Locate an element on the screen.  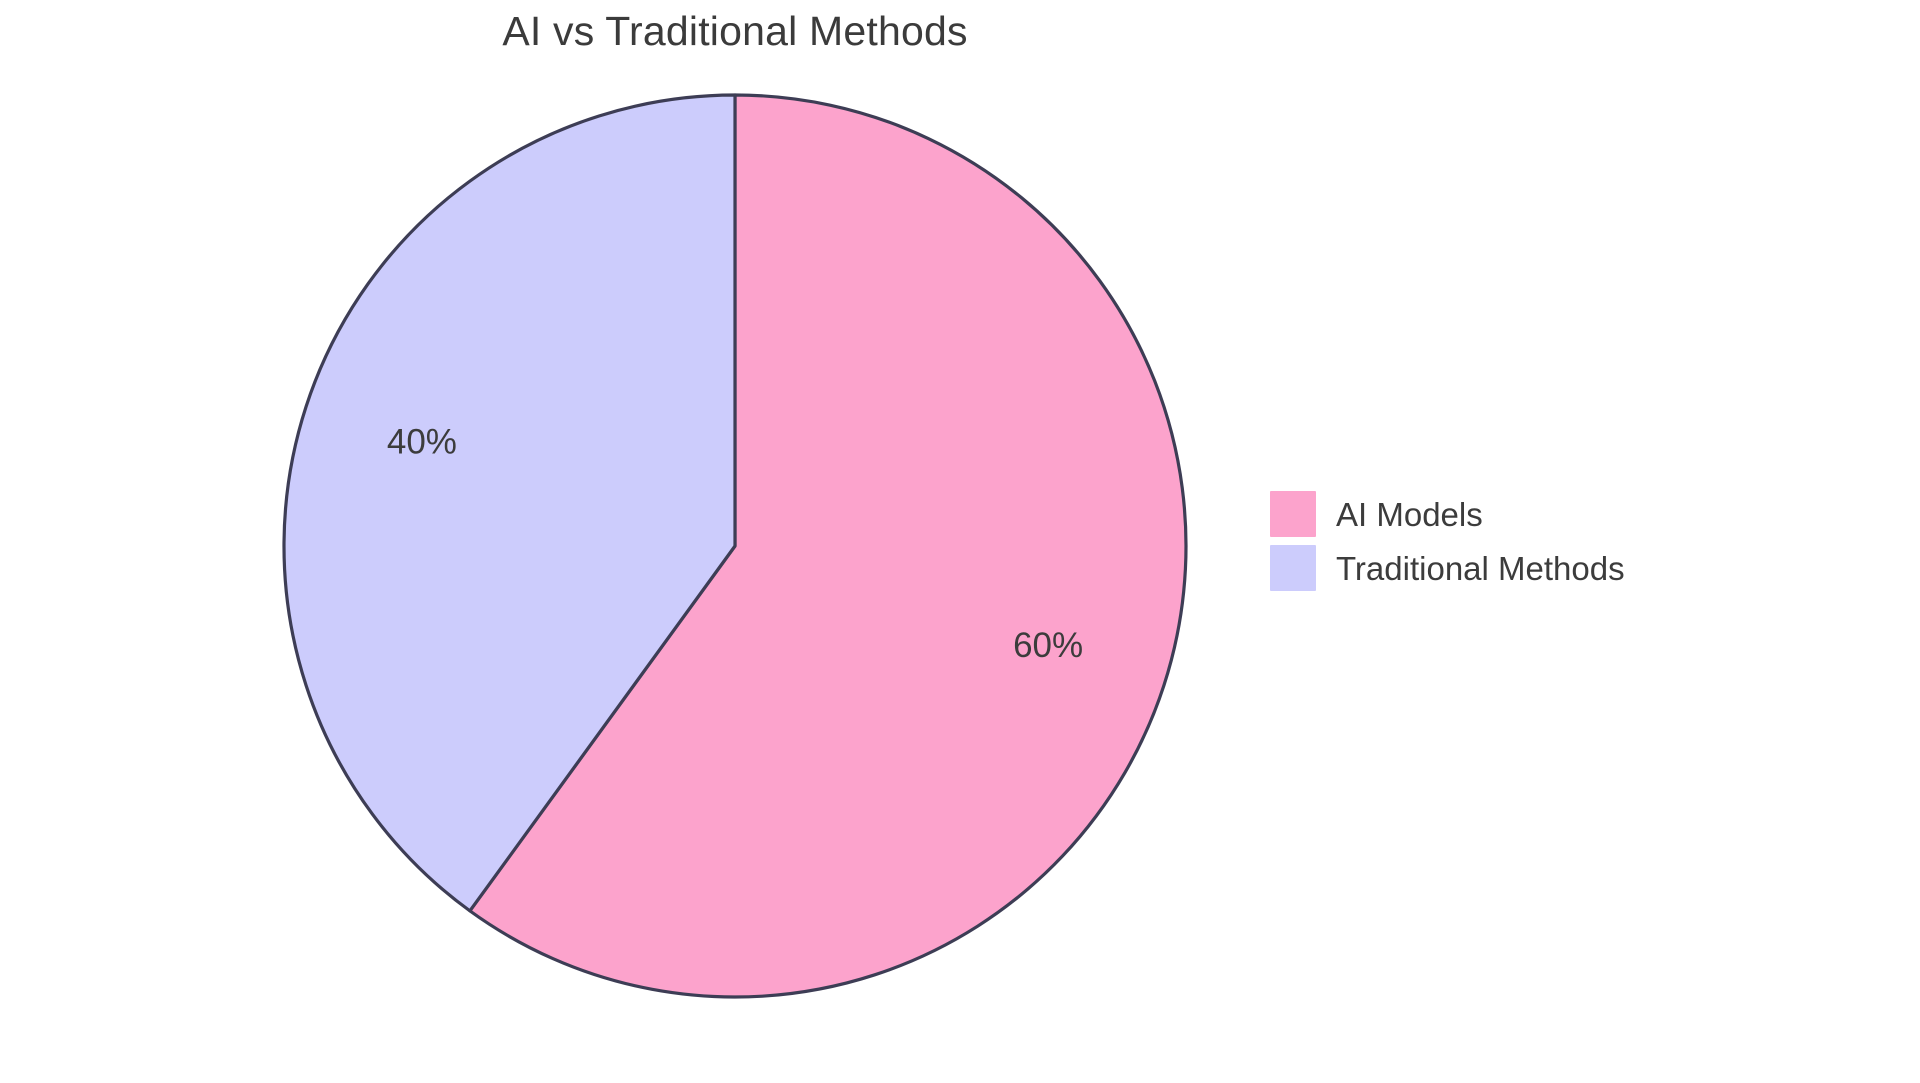
chart-legend: AI Models Traditional Methods is located at coordinates (1447, 541).